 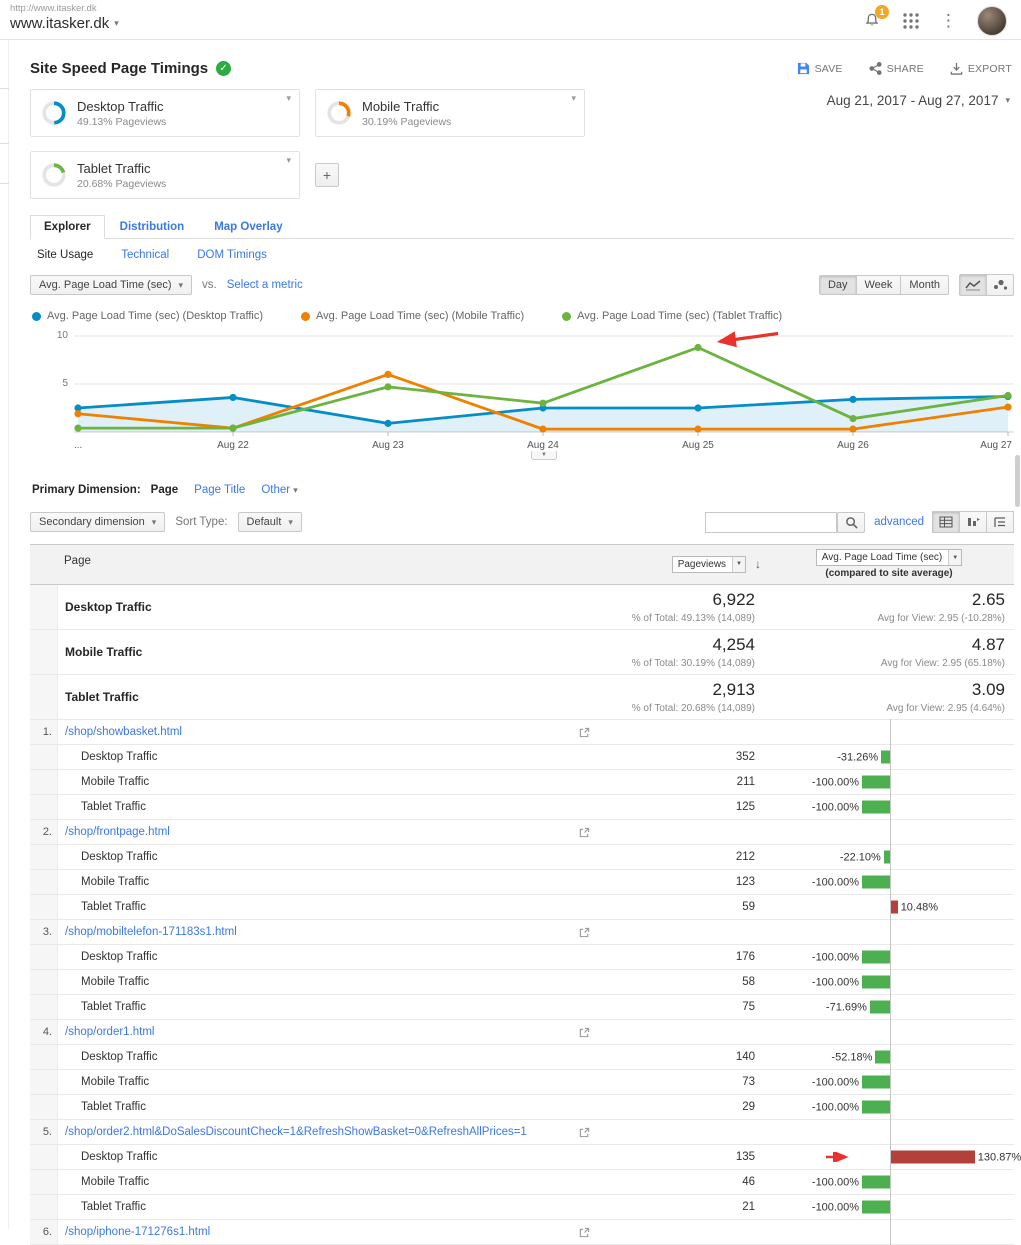 What do you see at coordinates (837, 285) in the screenshot?
I see `granularity-day: Day` at bounding box center [837, 285].